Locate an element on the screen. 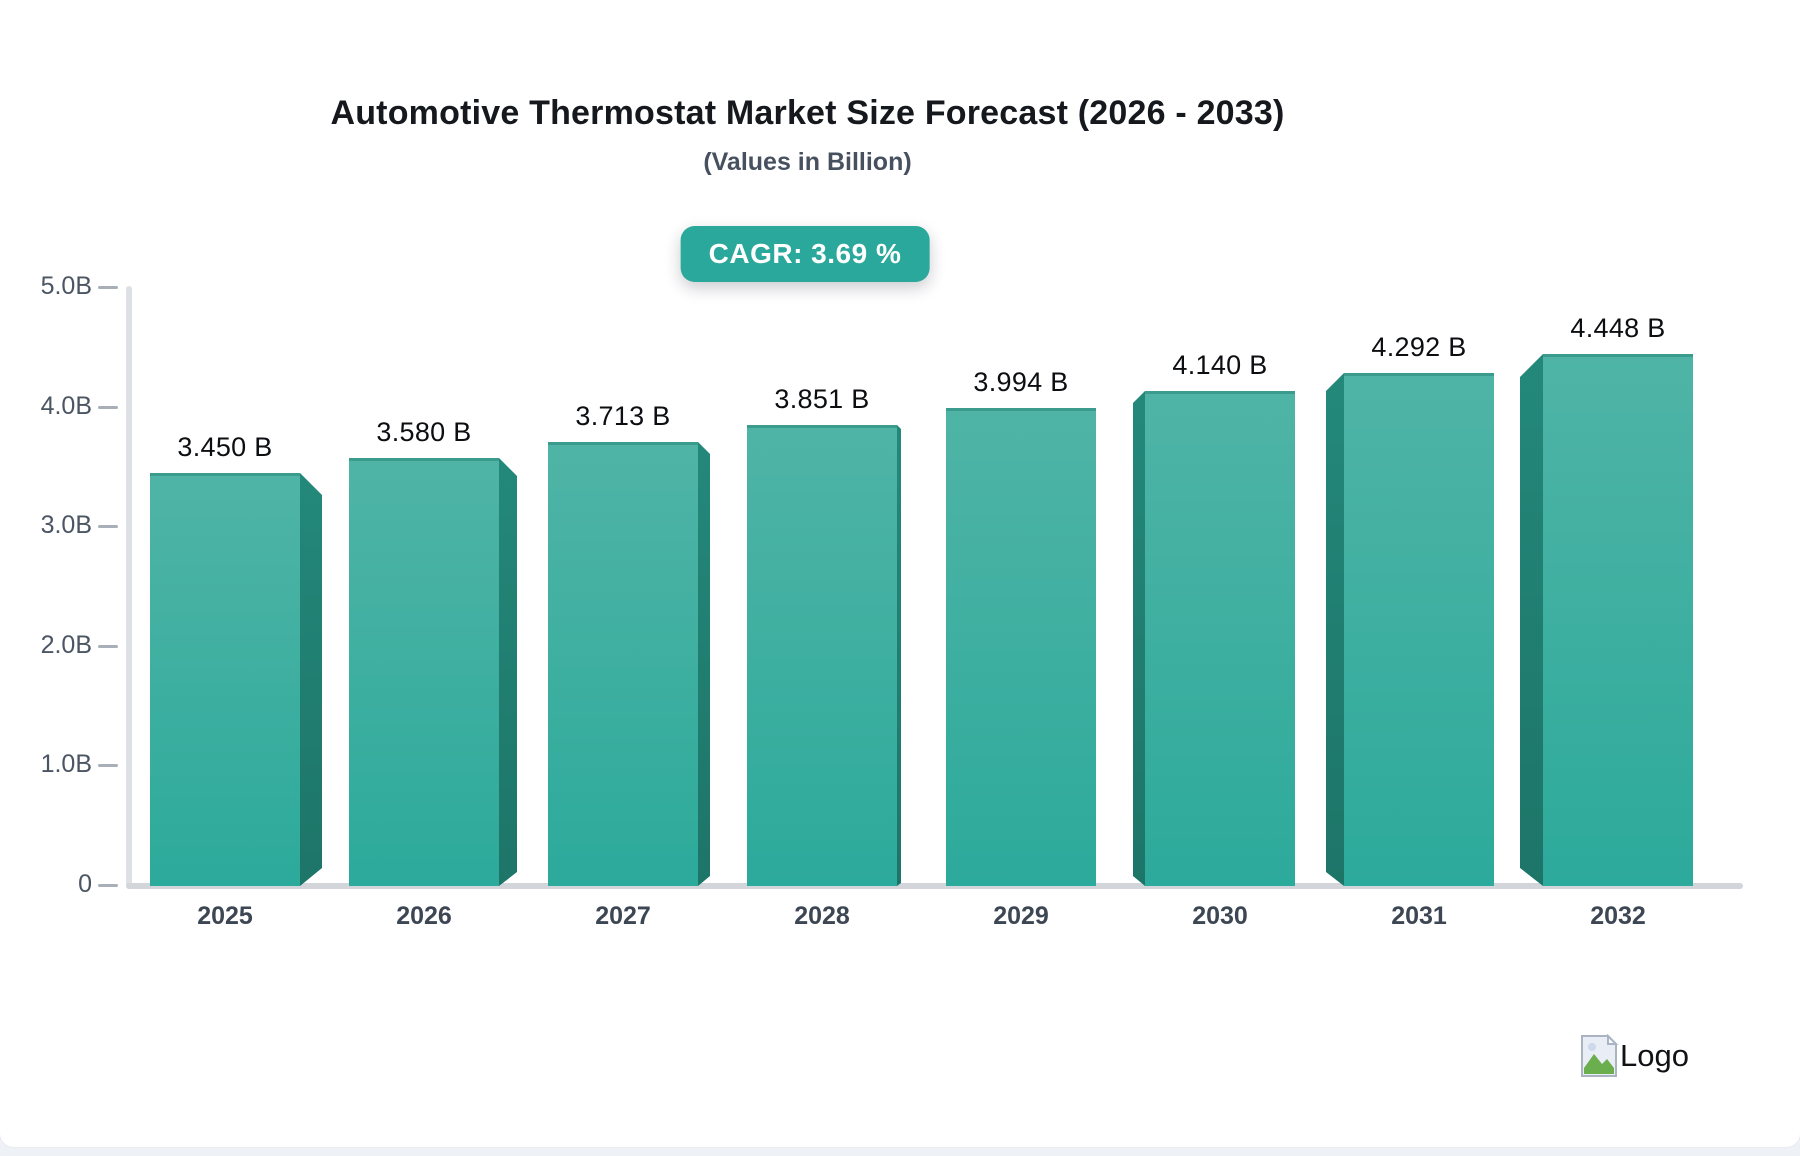 Image resolution: width=1800 pixels, height=1156 pixels. bar-value-label: 3.450 B is located at coordinates (225, 447).